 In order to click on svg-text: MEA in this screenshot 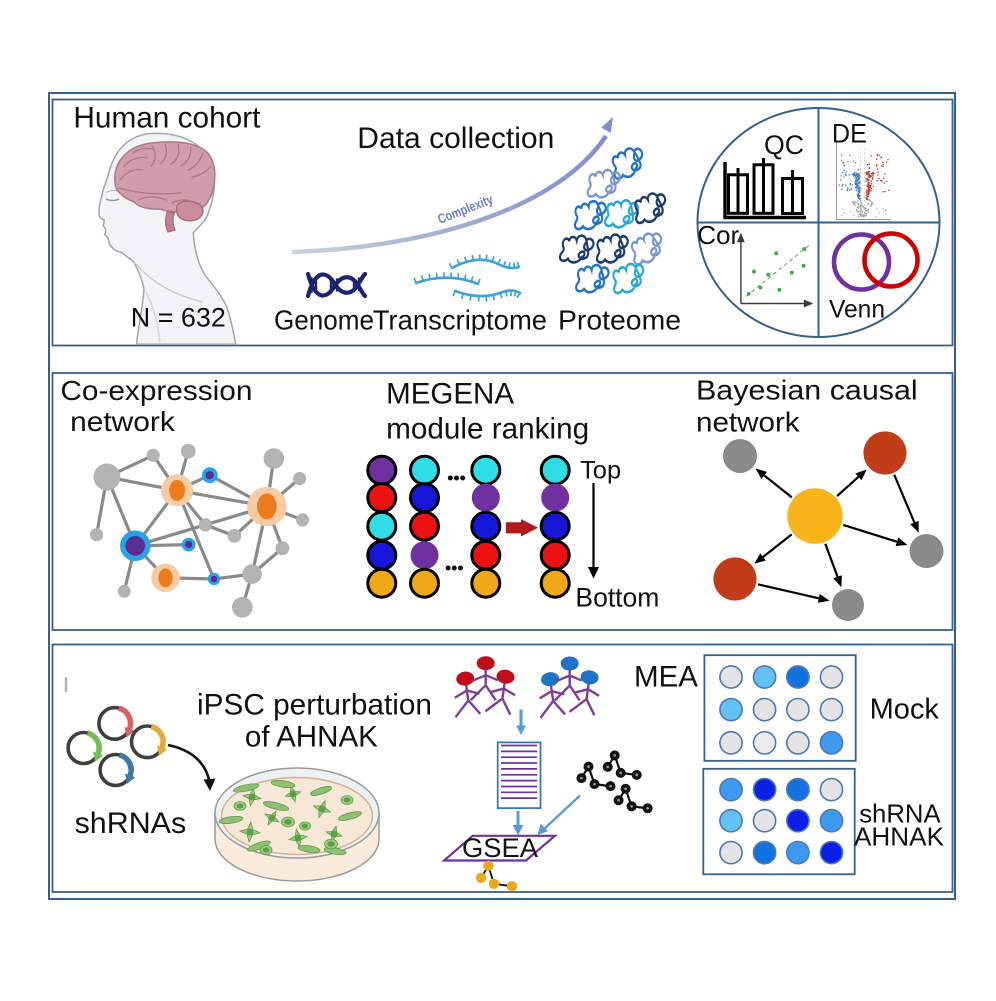, I will do `click(666, 676)`.